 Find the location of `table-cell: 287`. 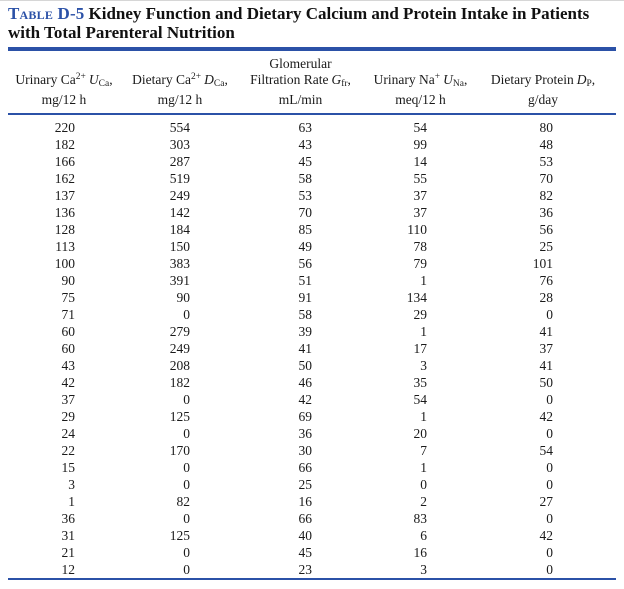

table-cell: 287 is located at coordinates (179, 161).